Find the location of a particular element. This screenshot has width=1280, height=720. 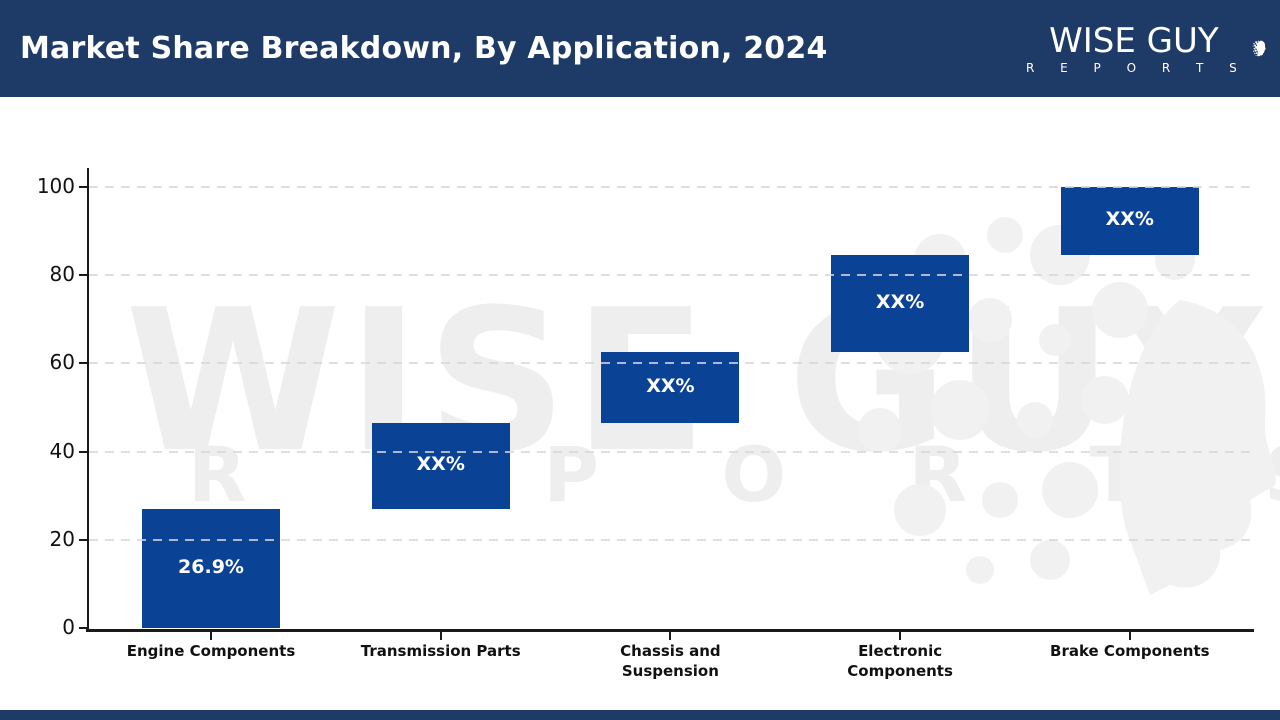

bar-label-brake-components: XX% is located at coordinates (1129, 219).